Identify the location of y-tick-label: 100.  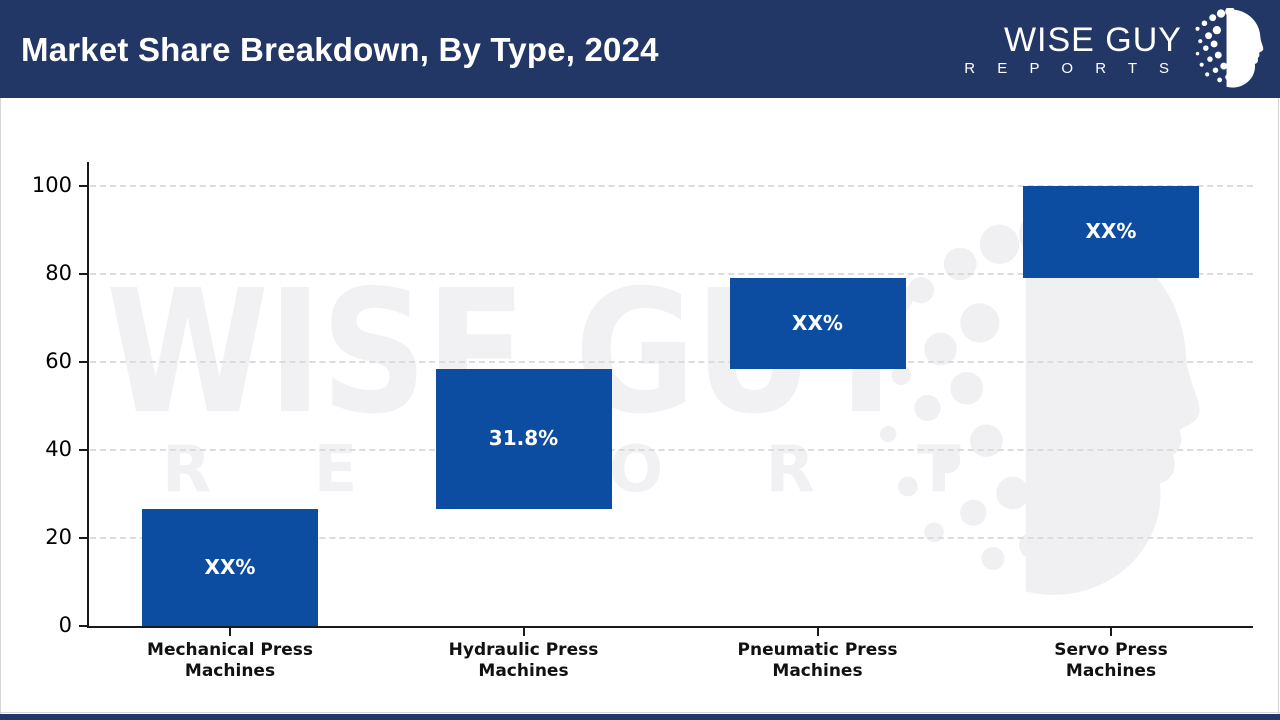
(51, 185).